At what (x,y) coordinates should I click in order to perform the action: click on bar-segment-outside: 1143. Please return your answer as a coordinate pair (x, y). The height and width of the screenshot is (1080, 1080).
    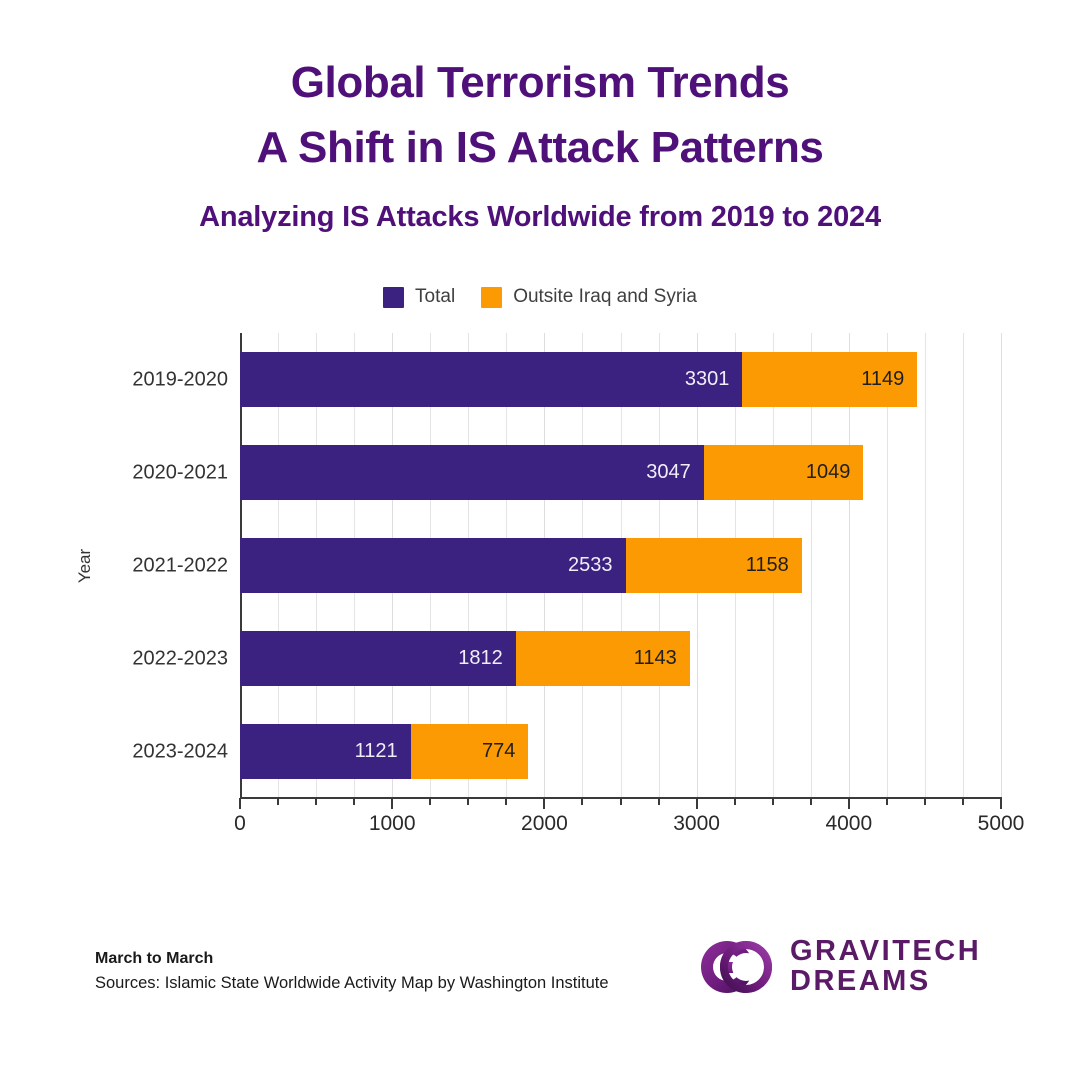
    Looking at the image, I should click on (602, 658).